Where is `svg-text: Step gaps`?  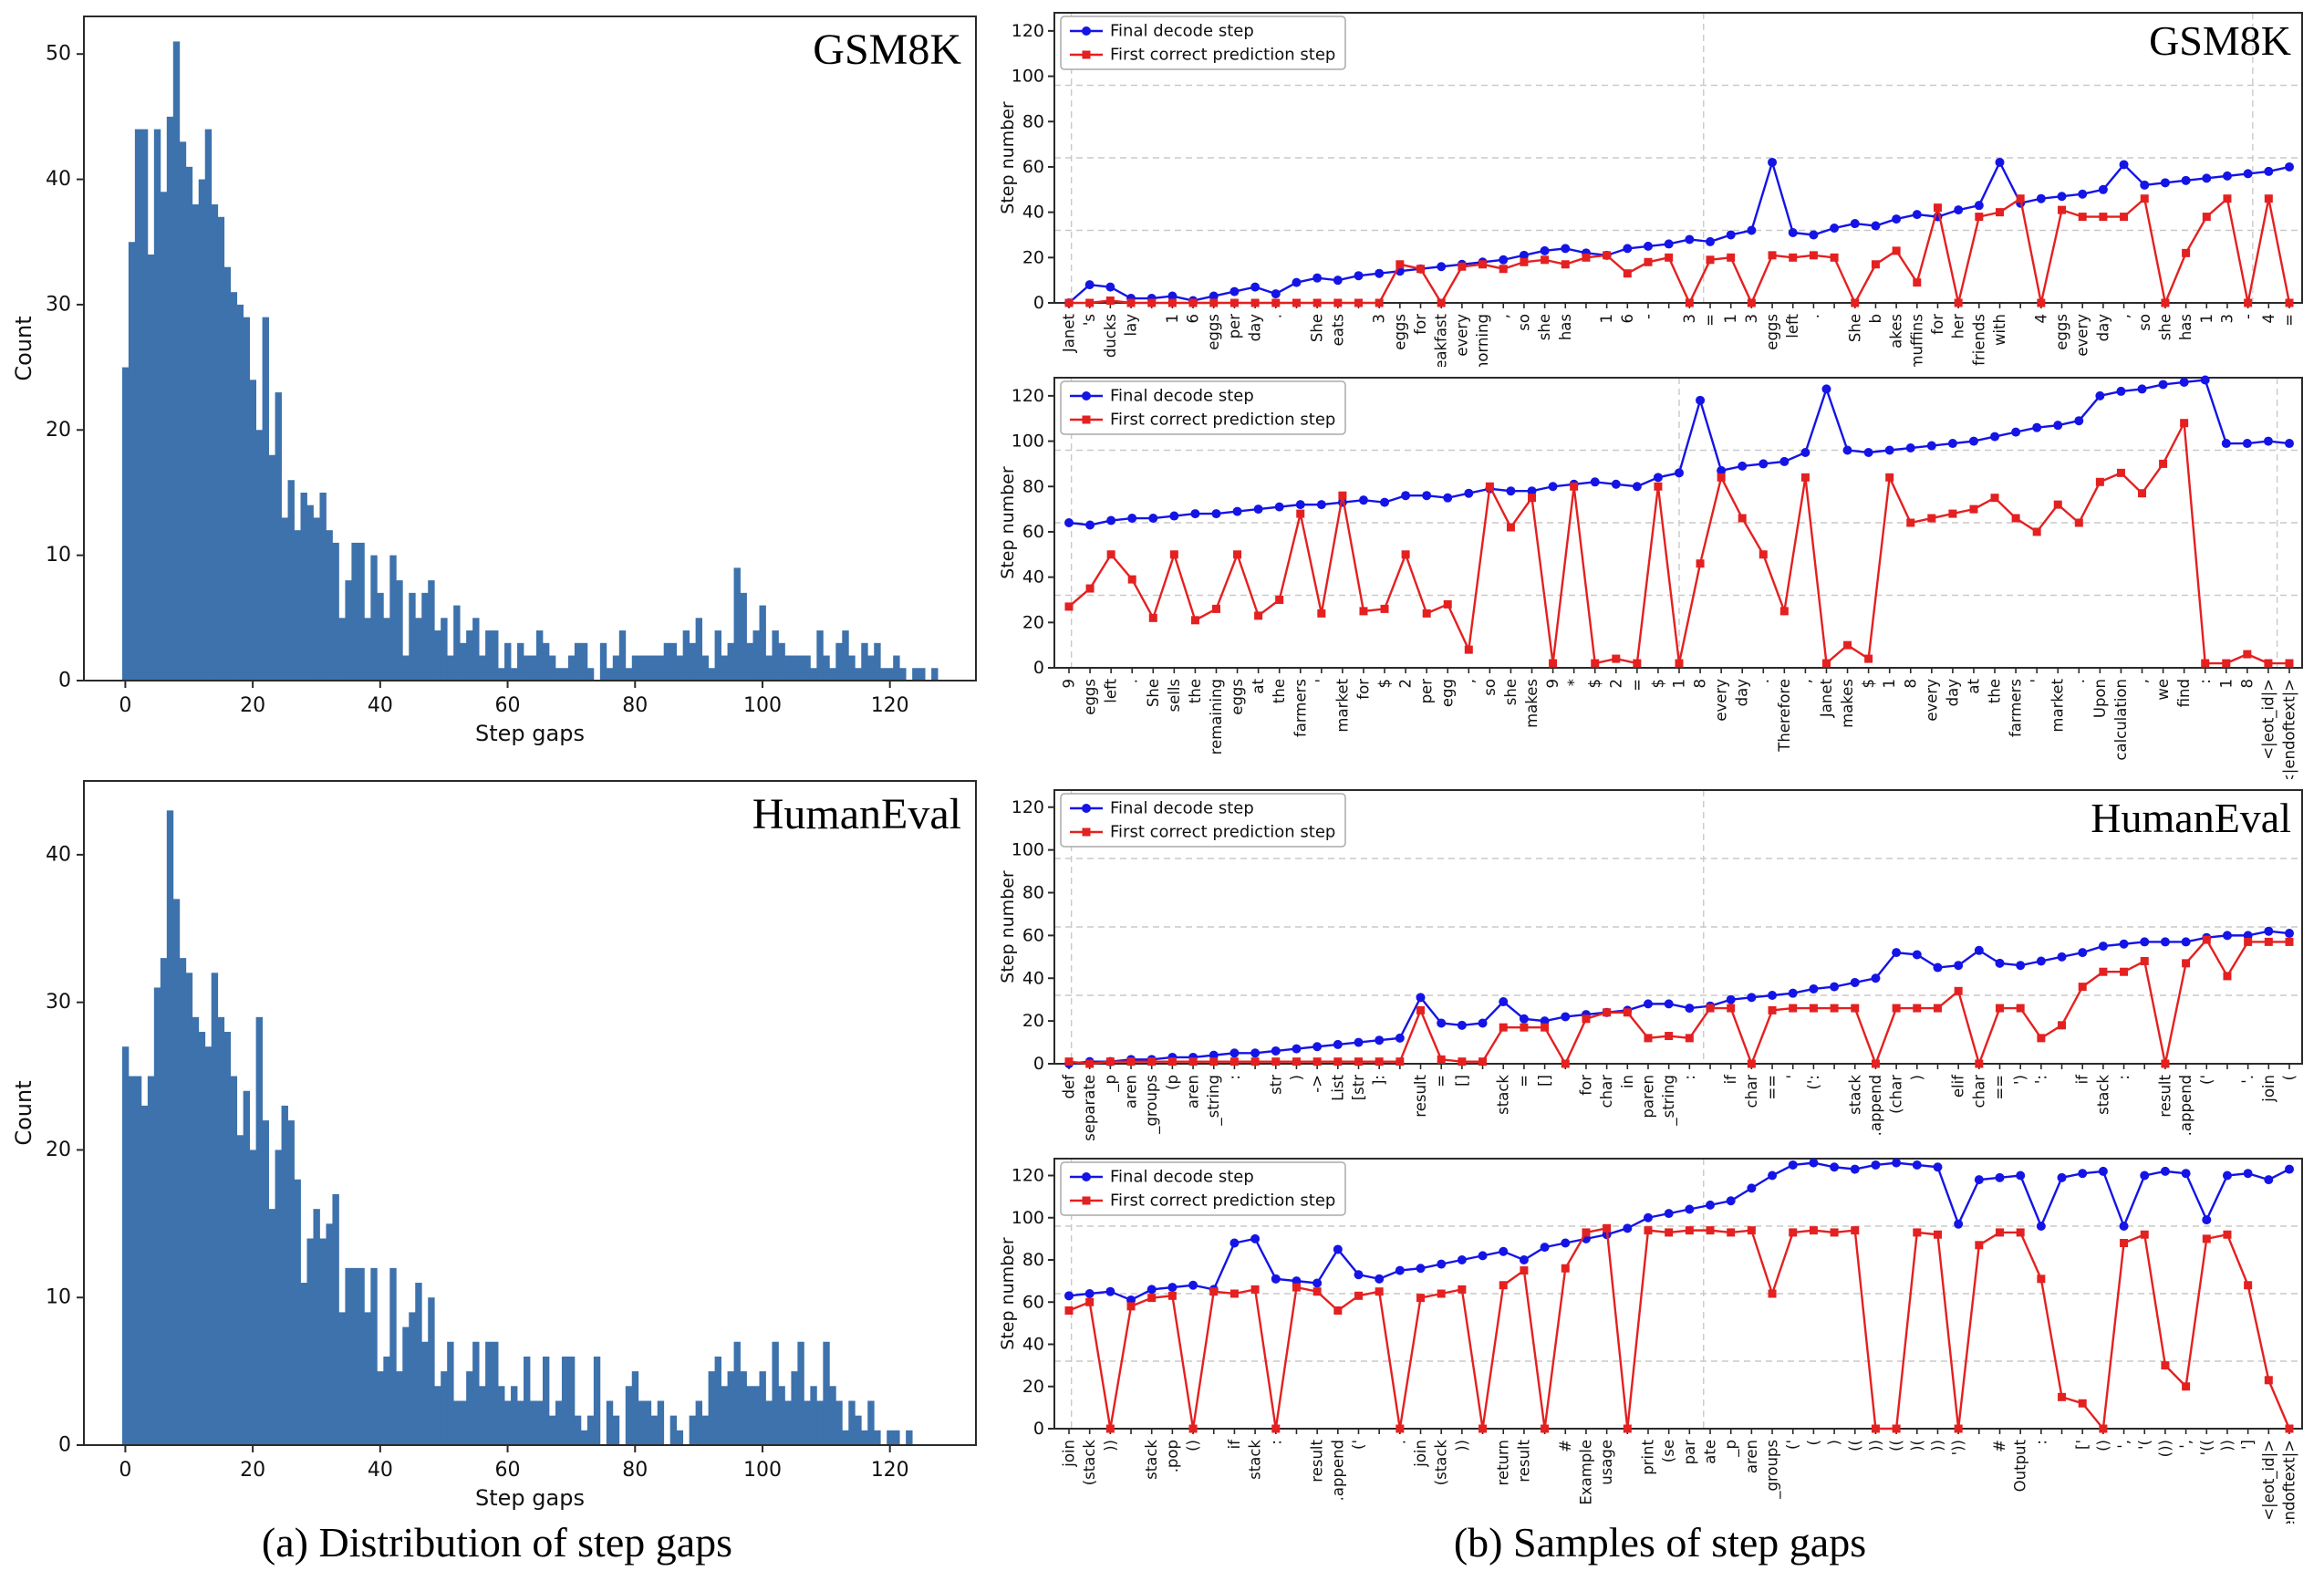 svg-text: Step gaps is located at coordinates (530, 1498).